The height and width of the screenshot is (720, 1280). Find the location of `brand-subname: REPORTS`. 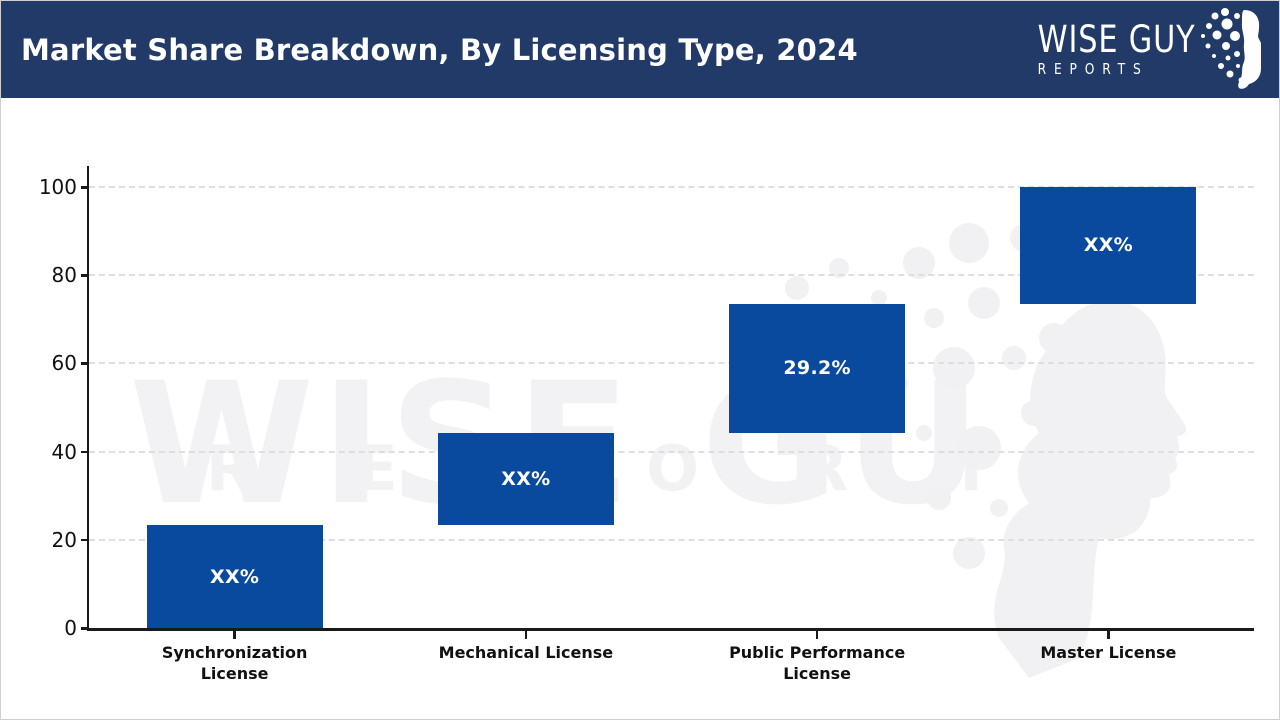

brand-subname: REPORTS is located at coordinates (1093, 69).